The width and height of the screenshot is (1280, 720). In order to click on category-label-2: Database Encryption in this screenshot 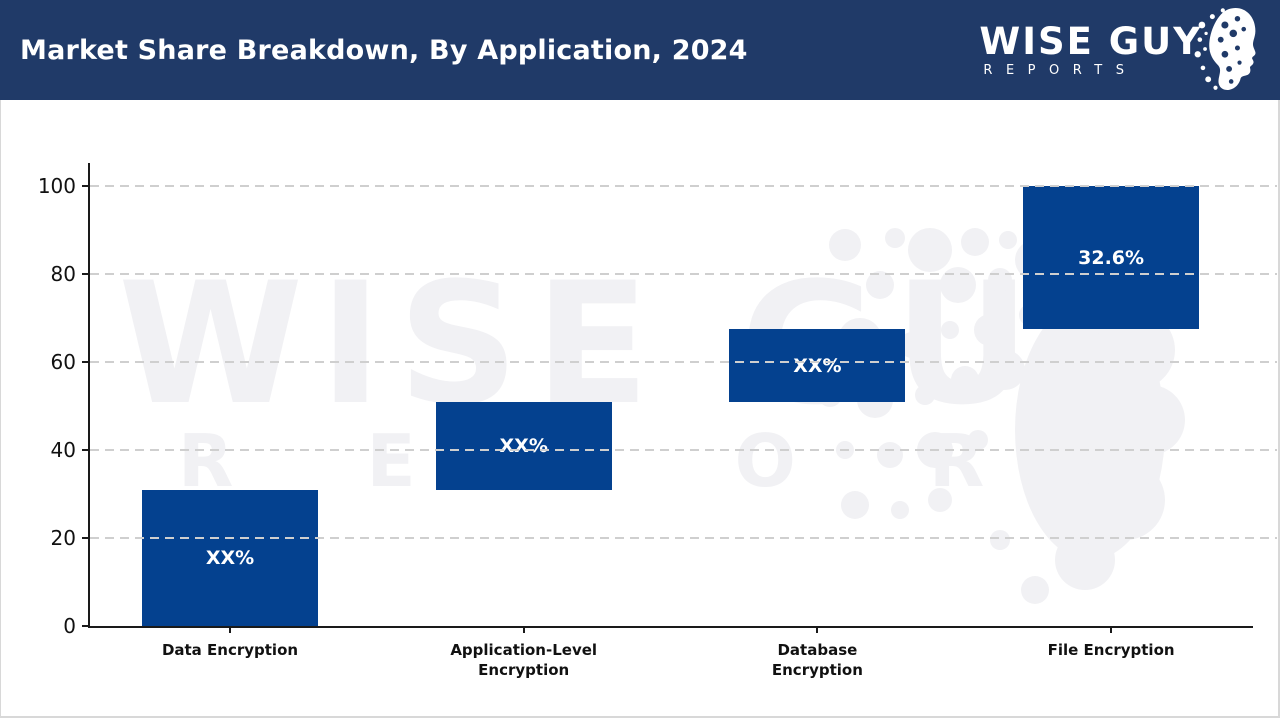, I will do `click(817, 660)`.